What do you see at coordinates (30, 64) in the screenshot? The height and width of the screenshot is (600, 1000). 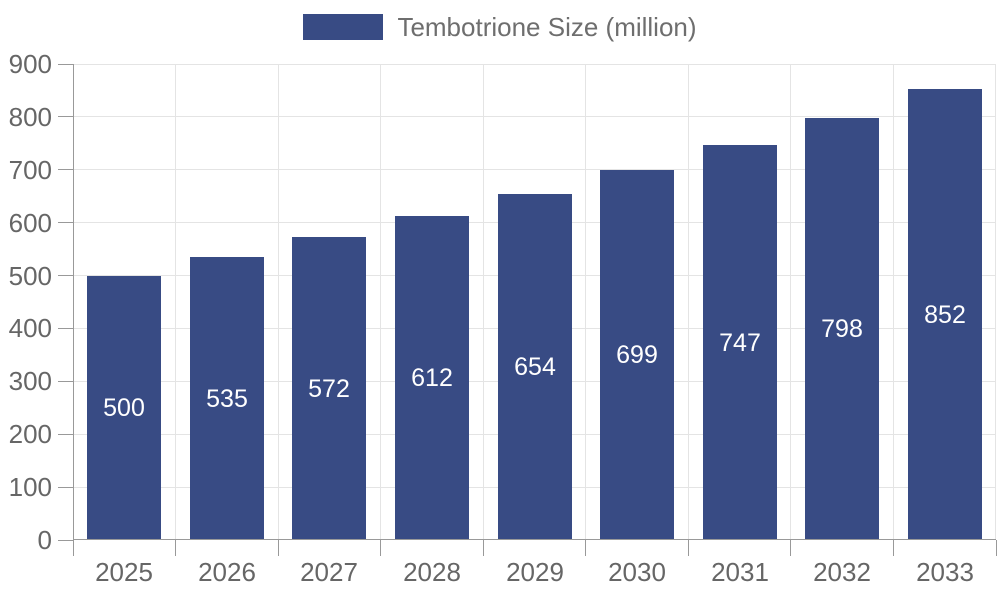 I see `y-tick-label: 900` at bounding box center [30, 64].